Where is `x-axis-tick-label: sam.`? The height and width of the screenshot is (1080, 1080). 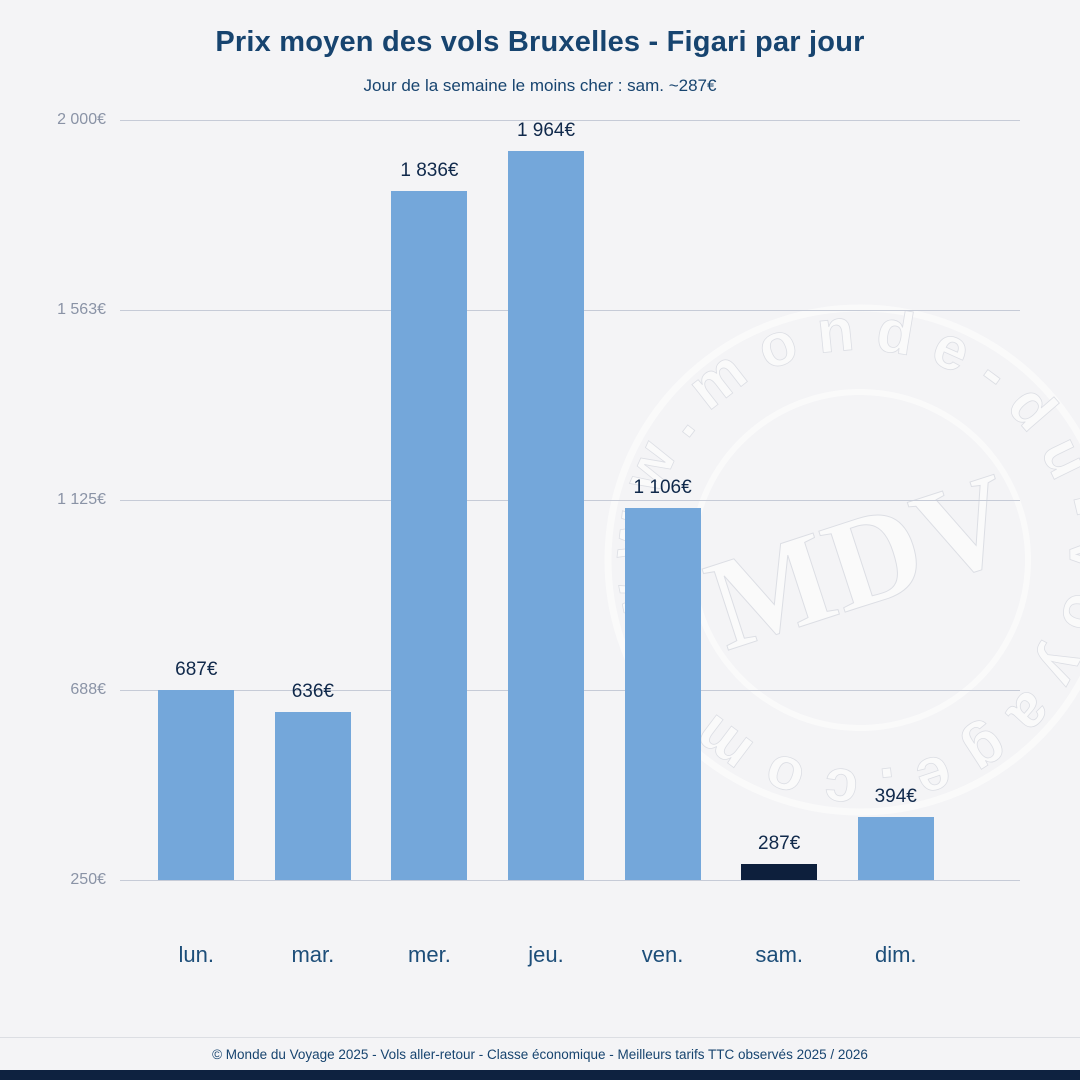 x-axis-tick-label: sam. is located at coordinates (779, 954).